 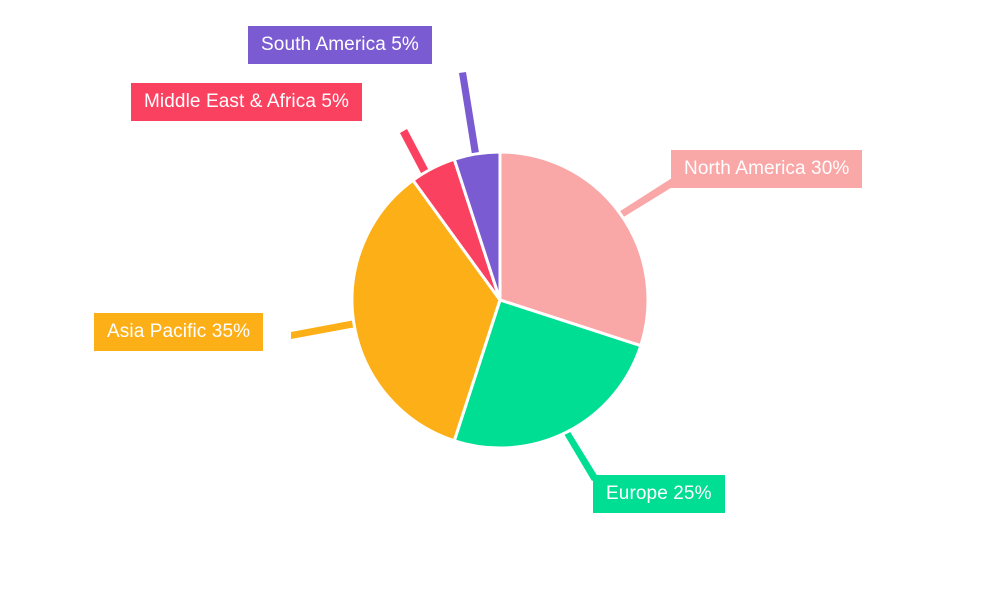 What do you see at coordinates (323, 329) in the screenshot?
I see `leader-line-asia-pacific` at bounding box center [323, 329].